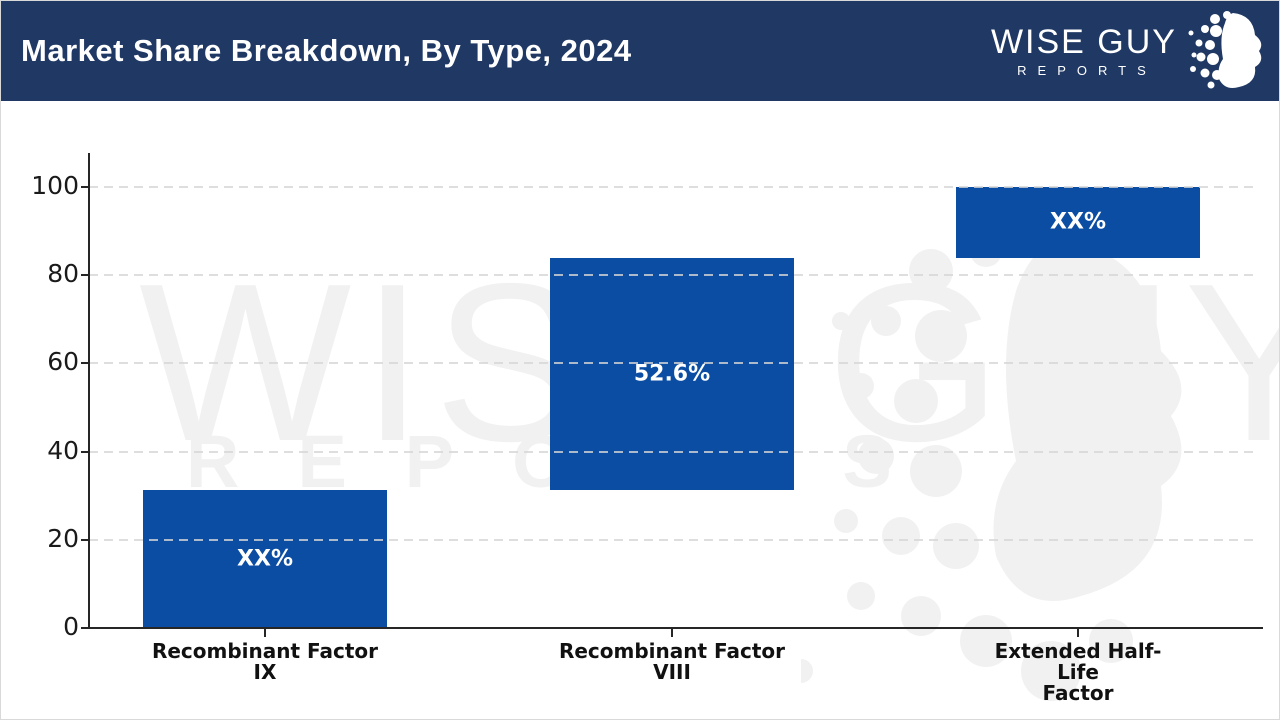 Image resolution: width=1280 pixels, height=720 pixels. Describe the element at coordinates (326, 50) in the screenshot. I see `page-title: Market Share Breakdown, By Type, 2024` at that location.